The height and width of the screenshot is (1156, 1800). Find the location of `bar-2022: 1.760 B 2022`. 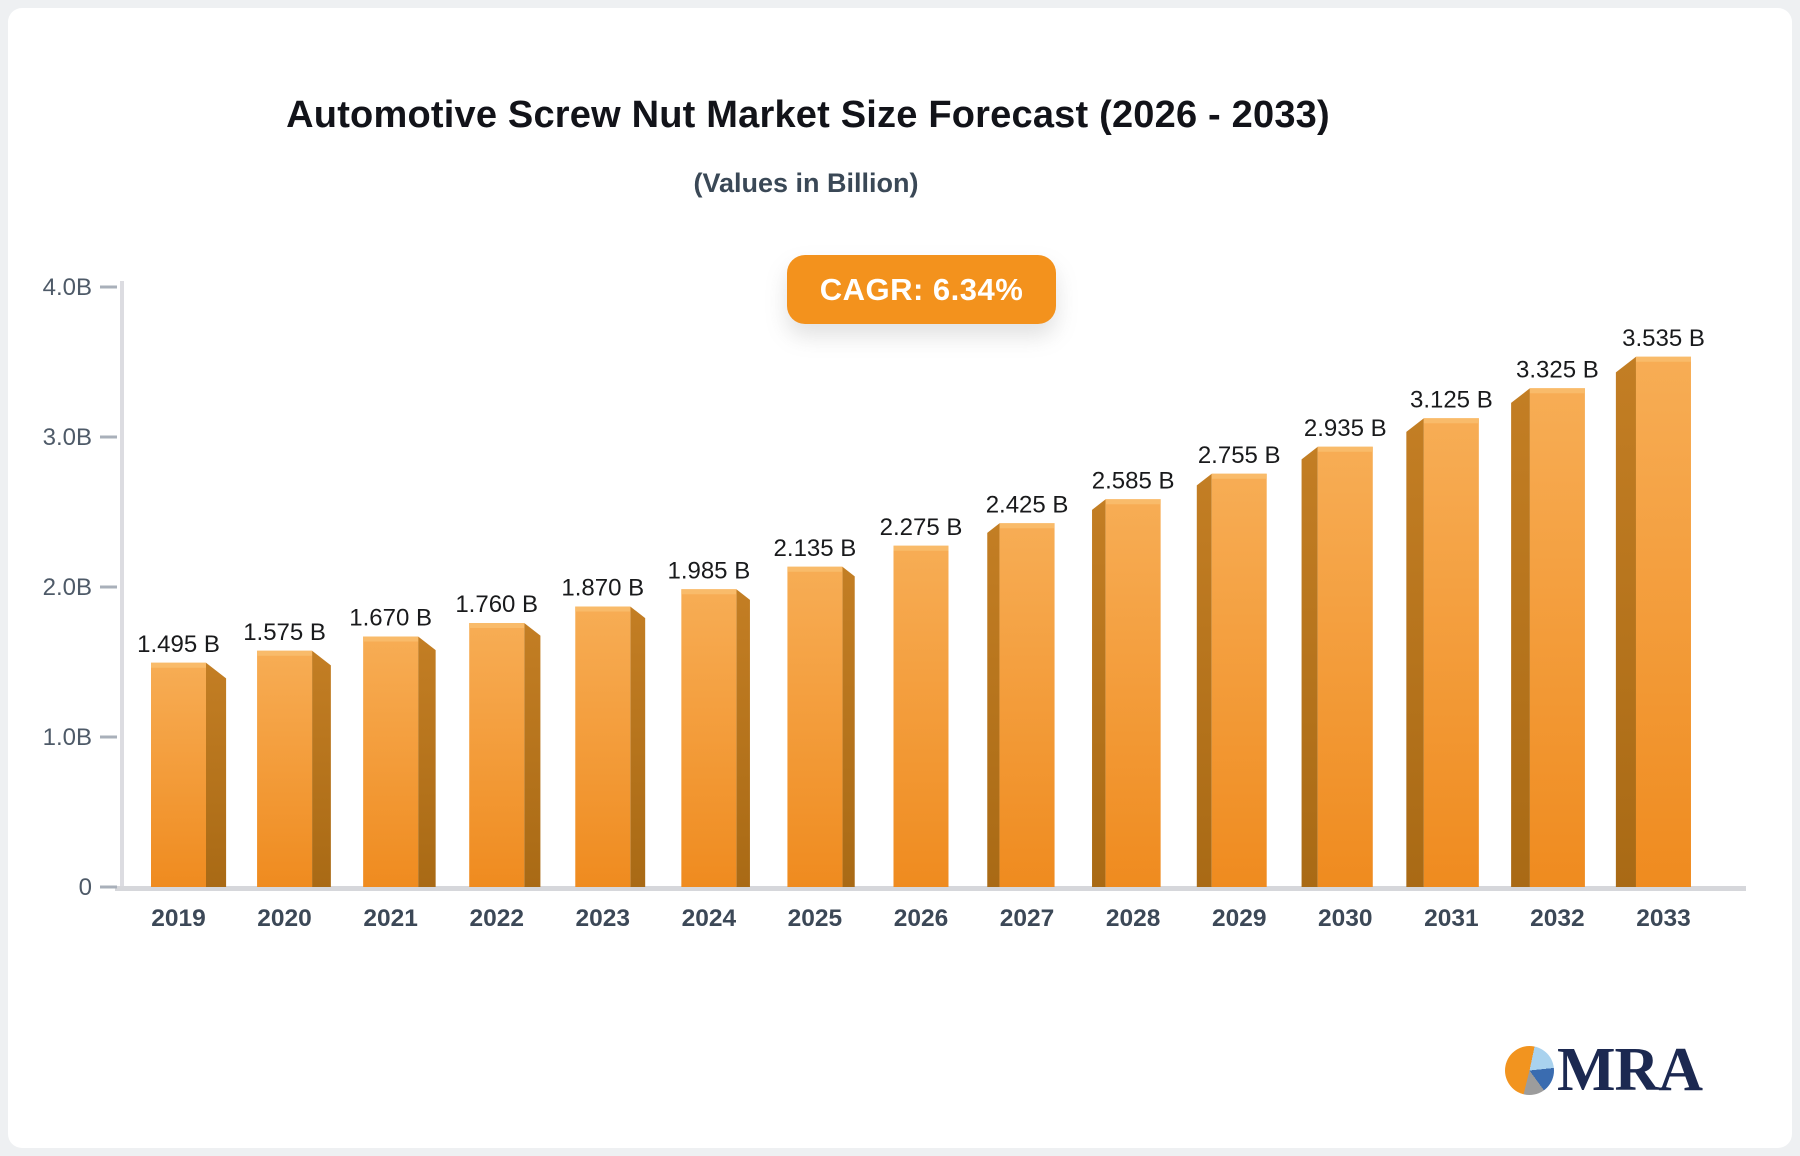

bar-2022: 1.760 B 2022 is located at coordinates (498, 761).